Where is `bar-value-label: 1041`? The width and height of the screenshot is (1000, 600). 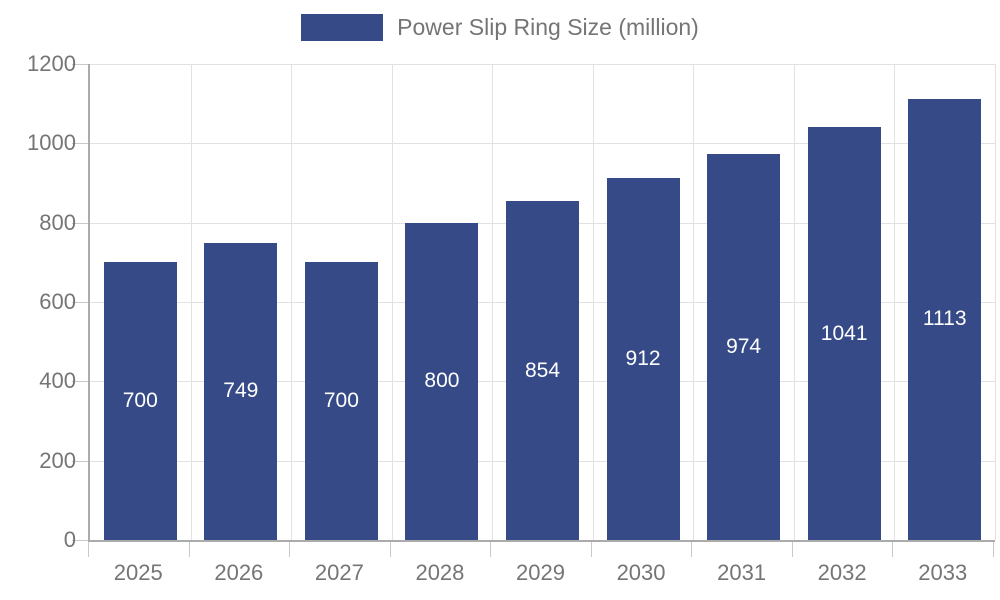
bar-value-label: 1041 is located at coordinates (844, 333).